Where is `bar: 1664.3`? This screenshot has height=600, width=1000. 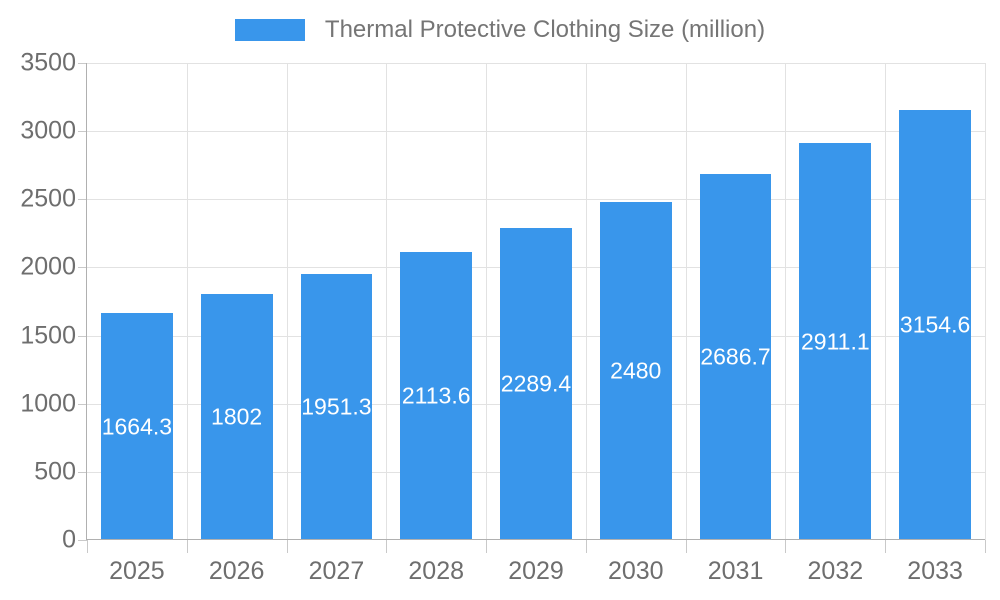 bar: 1664.3 is located at coordinates (136, 426).